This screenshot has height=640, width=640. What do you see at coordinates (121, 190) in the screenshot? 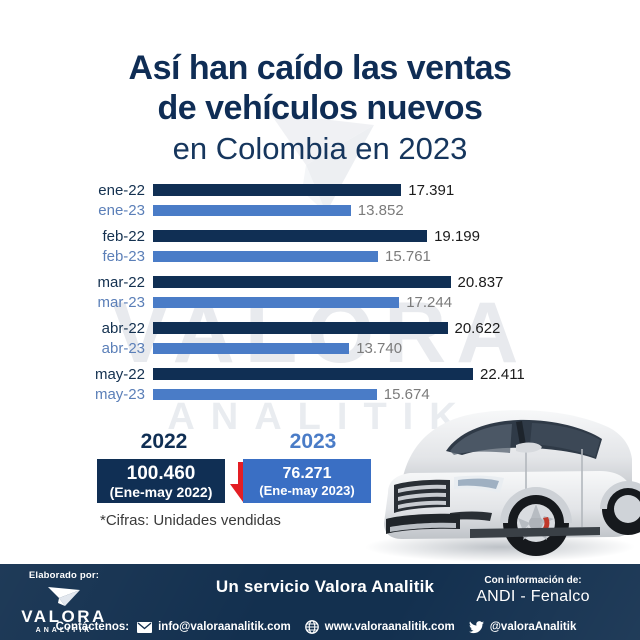
I see `chart-category-label: ene-22` at bounding box center [121, 190].